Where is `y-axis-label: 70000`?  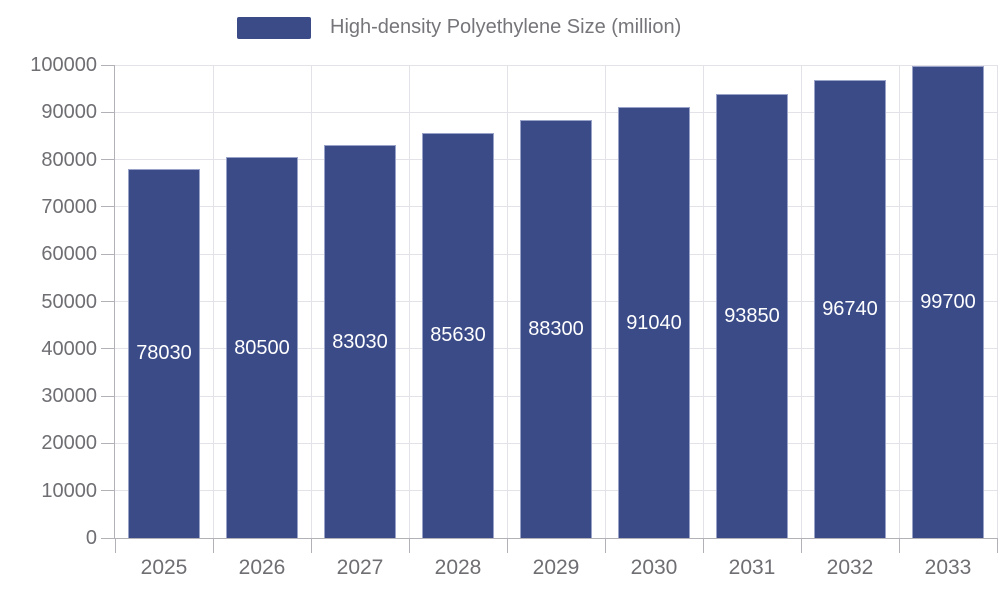
y-axis-label: 70000 is located at coordinates (69, 206).